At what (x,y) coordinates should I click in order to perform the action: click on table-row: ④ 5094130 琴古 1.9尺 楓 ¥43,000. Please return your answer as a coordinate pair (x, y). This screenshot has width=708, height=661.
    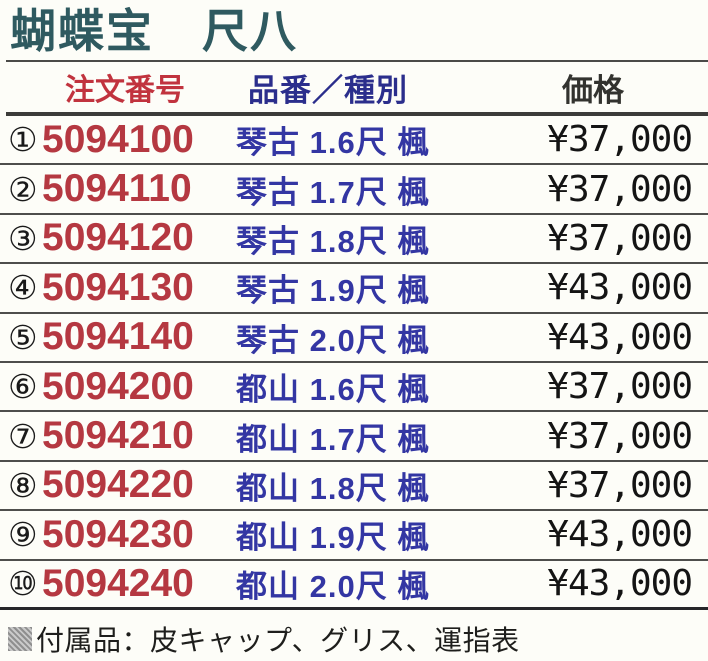
    Looking at the image, I should click on (354, 289).